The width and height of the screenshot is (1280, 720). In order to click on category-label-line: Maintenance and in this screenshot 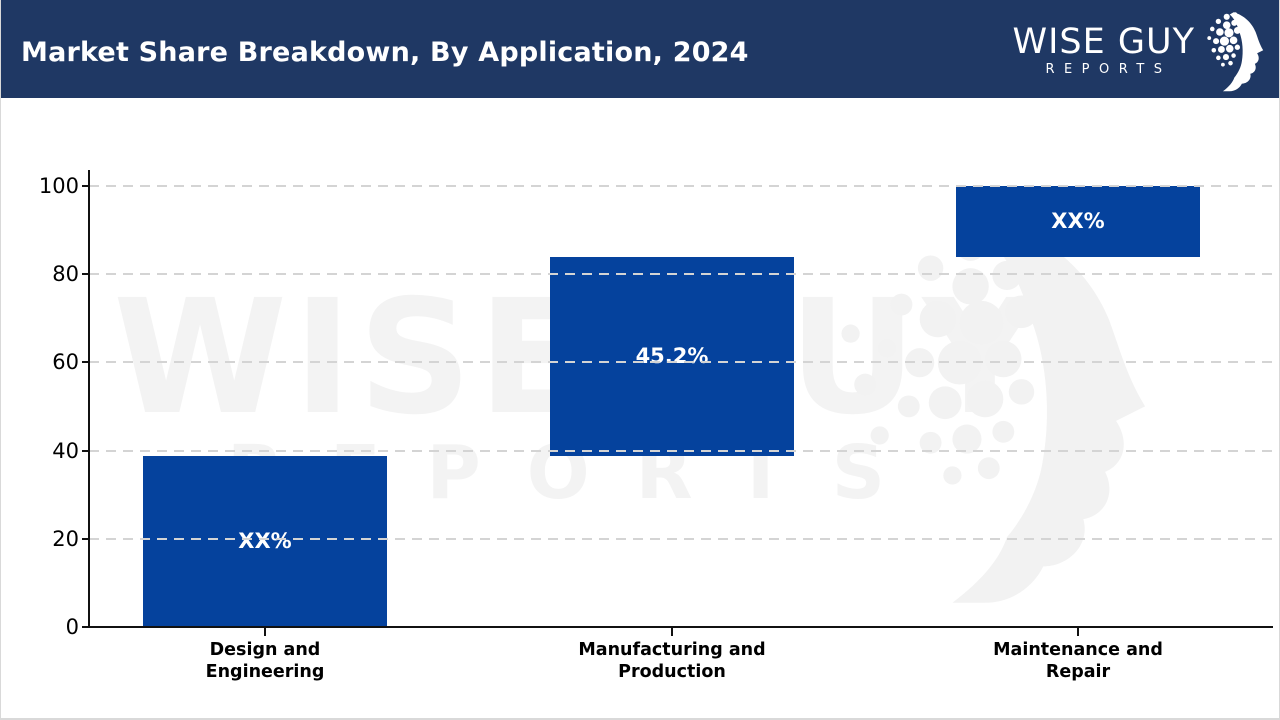, I will do `click(1078, 650)`.